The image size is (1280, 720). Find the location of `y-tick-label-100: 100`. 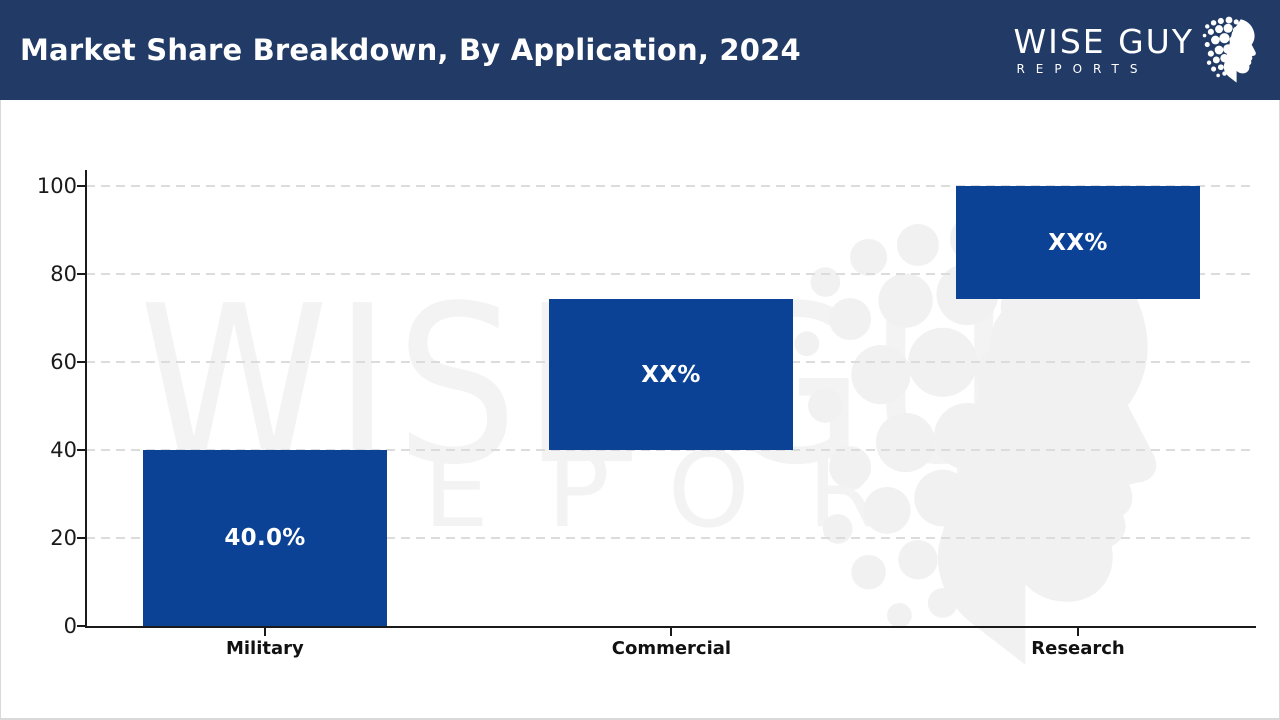

y-tick-label-100: 100 is located at coordinates (56, 186).